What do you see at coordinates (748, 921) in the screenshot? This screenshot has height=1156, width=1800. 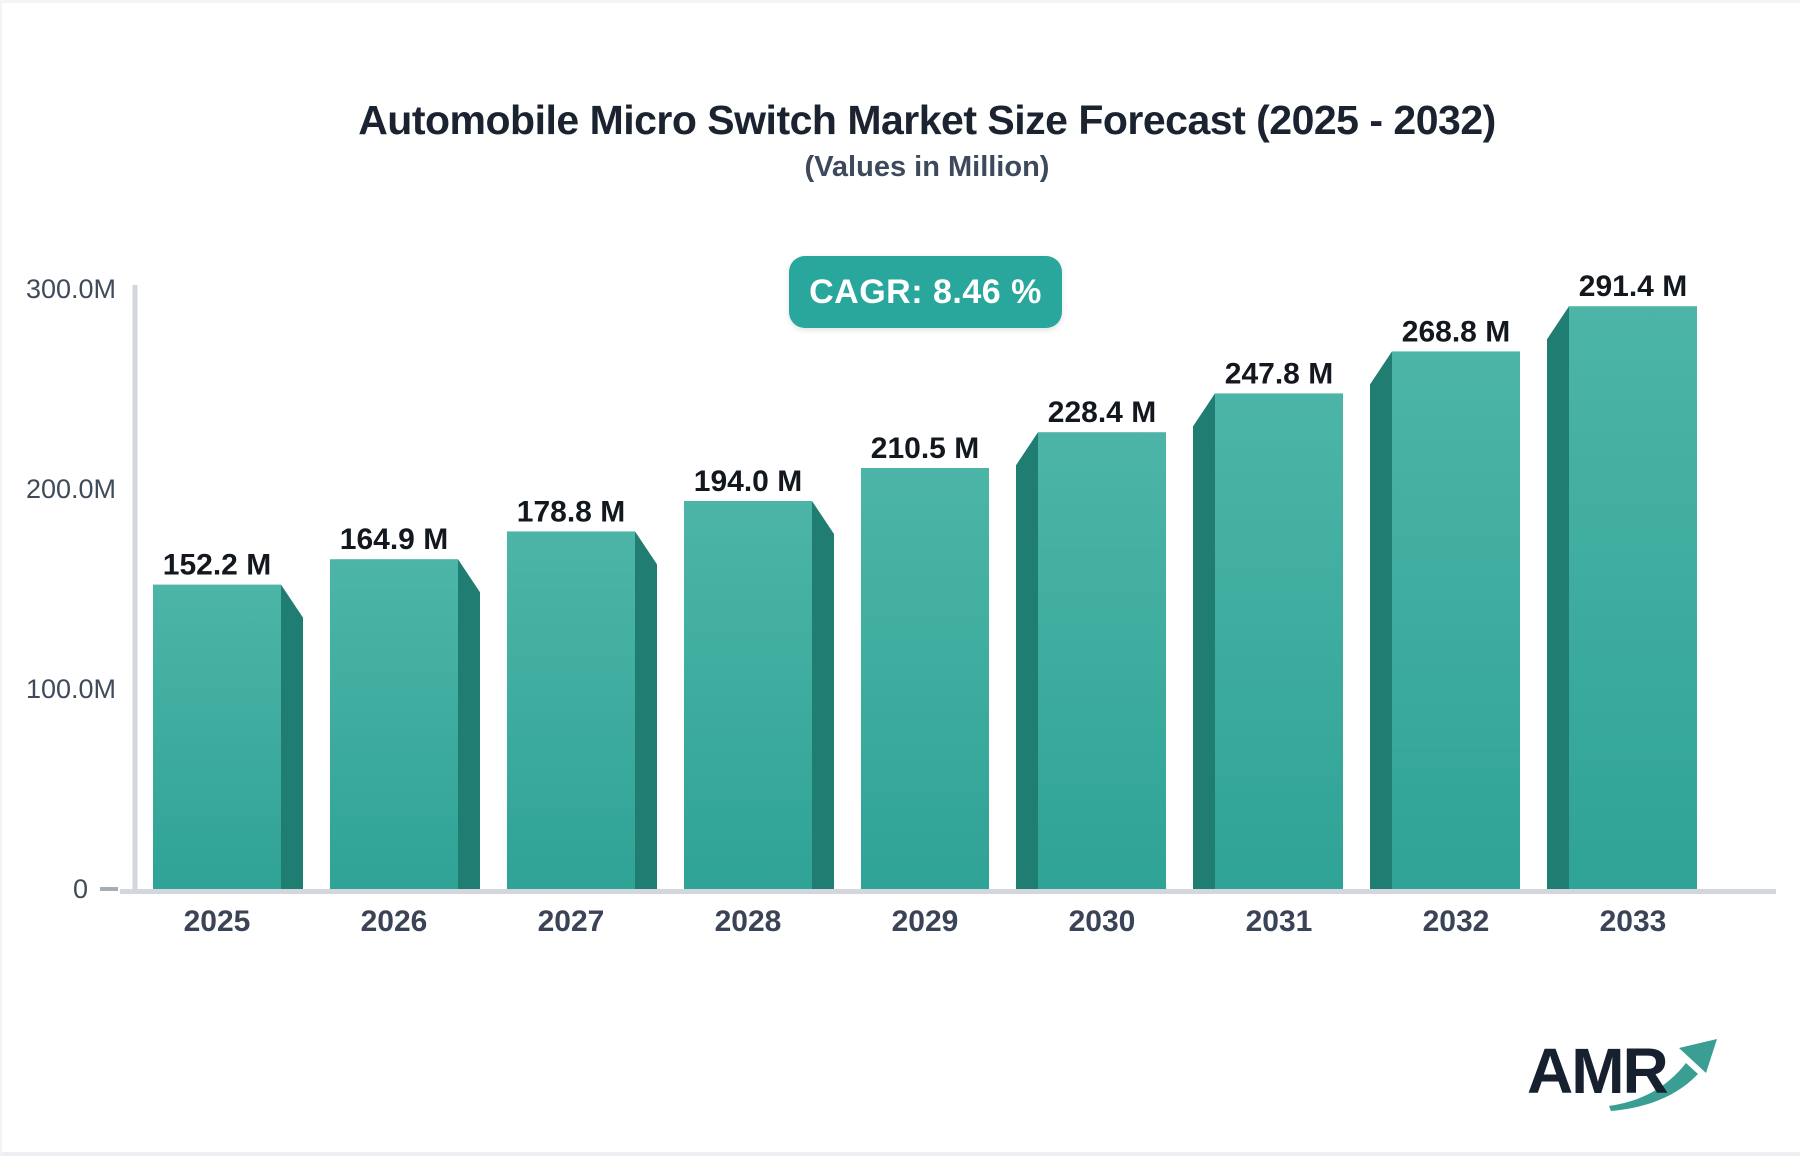 I see `x-tick-label: 2028` at bounding box center [748, 921].